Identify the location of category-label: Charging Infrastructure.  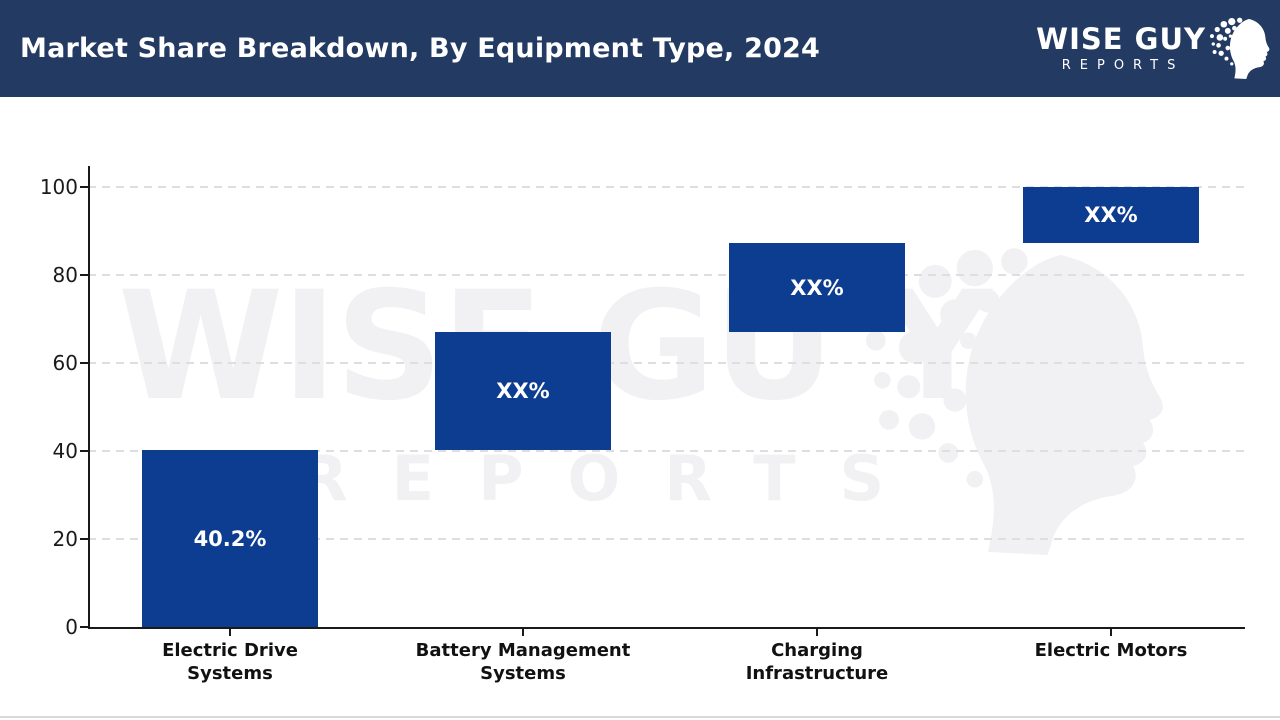
(817, 662).